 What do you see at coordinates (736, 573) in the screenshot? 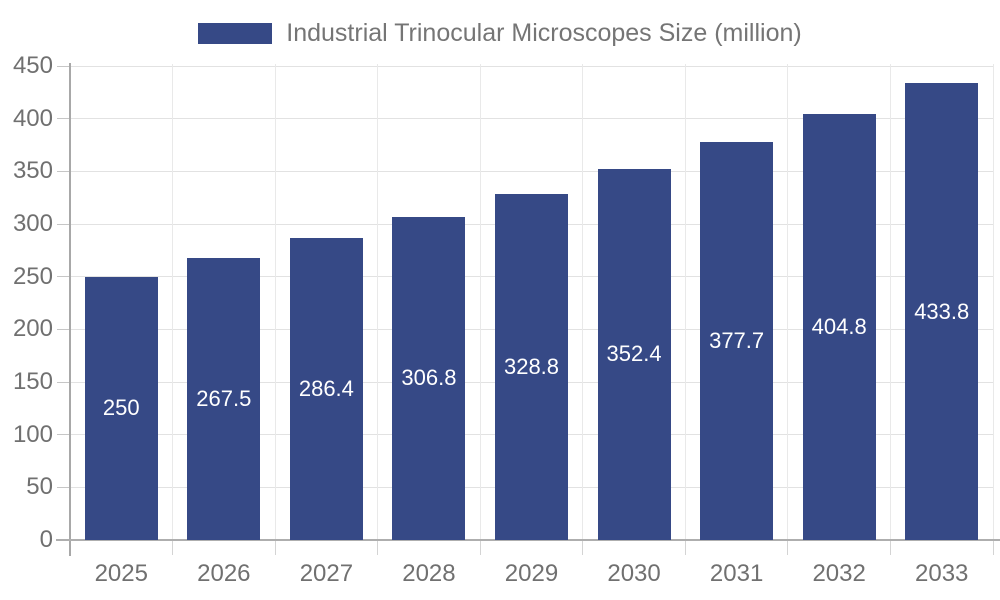
I see `x-tick-label: 2031` at bounding box center [736, 573].